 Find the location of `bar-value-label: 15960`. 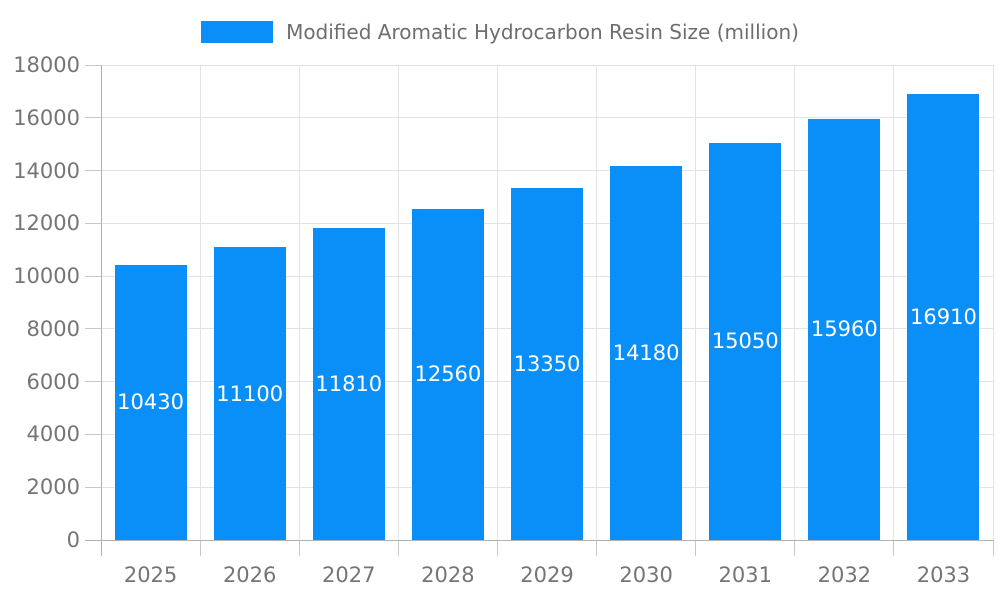

bar-value-label: 15960 is located at coordinates (844, 329).